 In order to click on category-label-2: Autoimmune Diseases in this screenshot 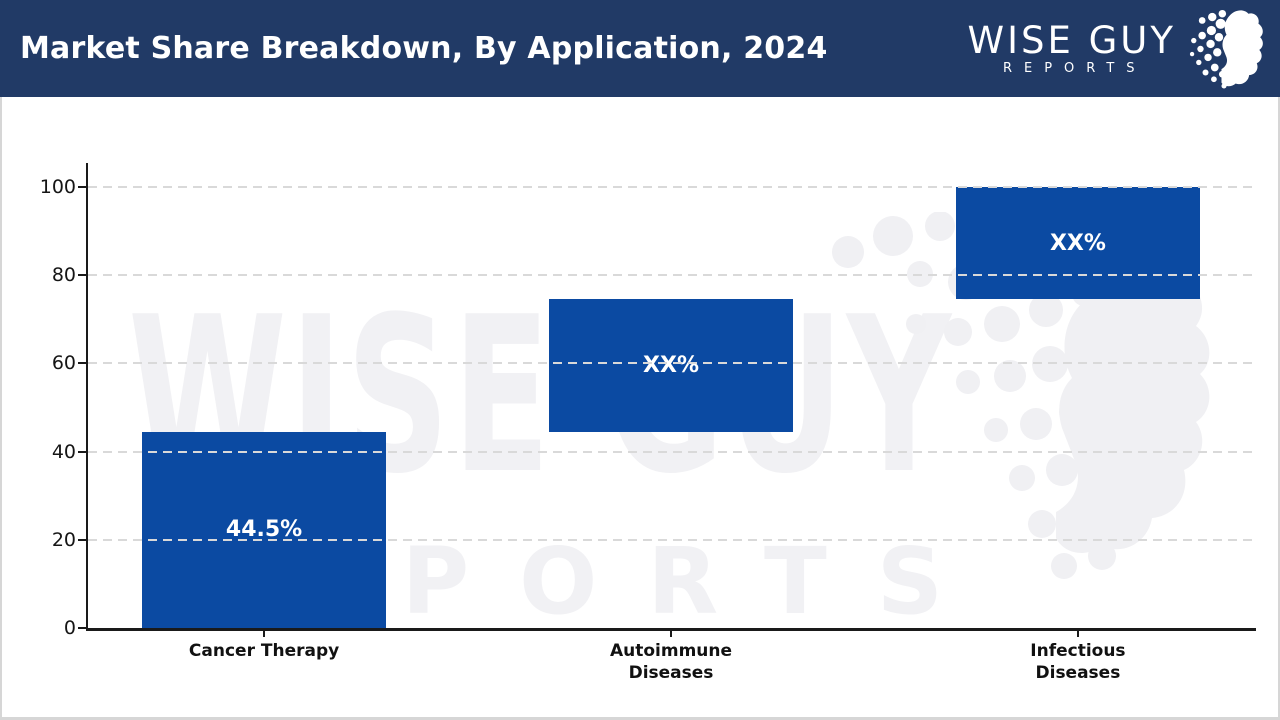, I will do `click(671, 662)`.